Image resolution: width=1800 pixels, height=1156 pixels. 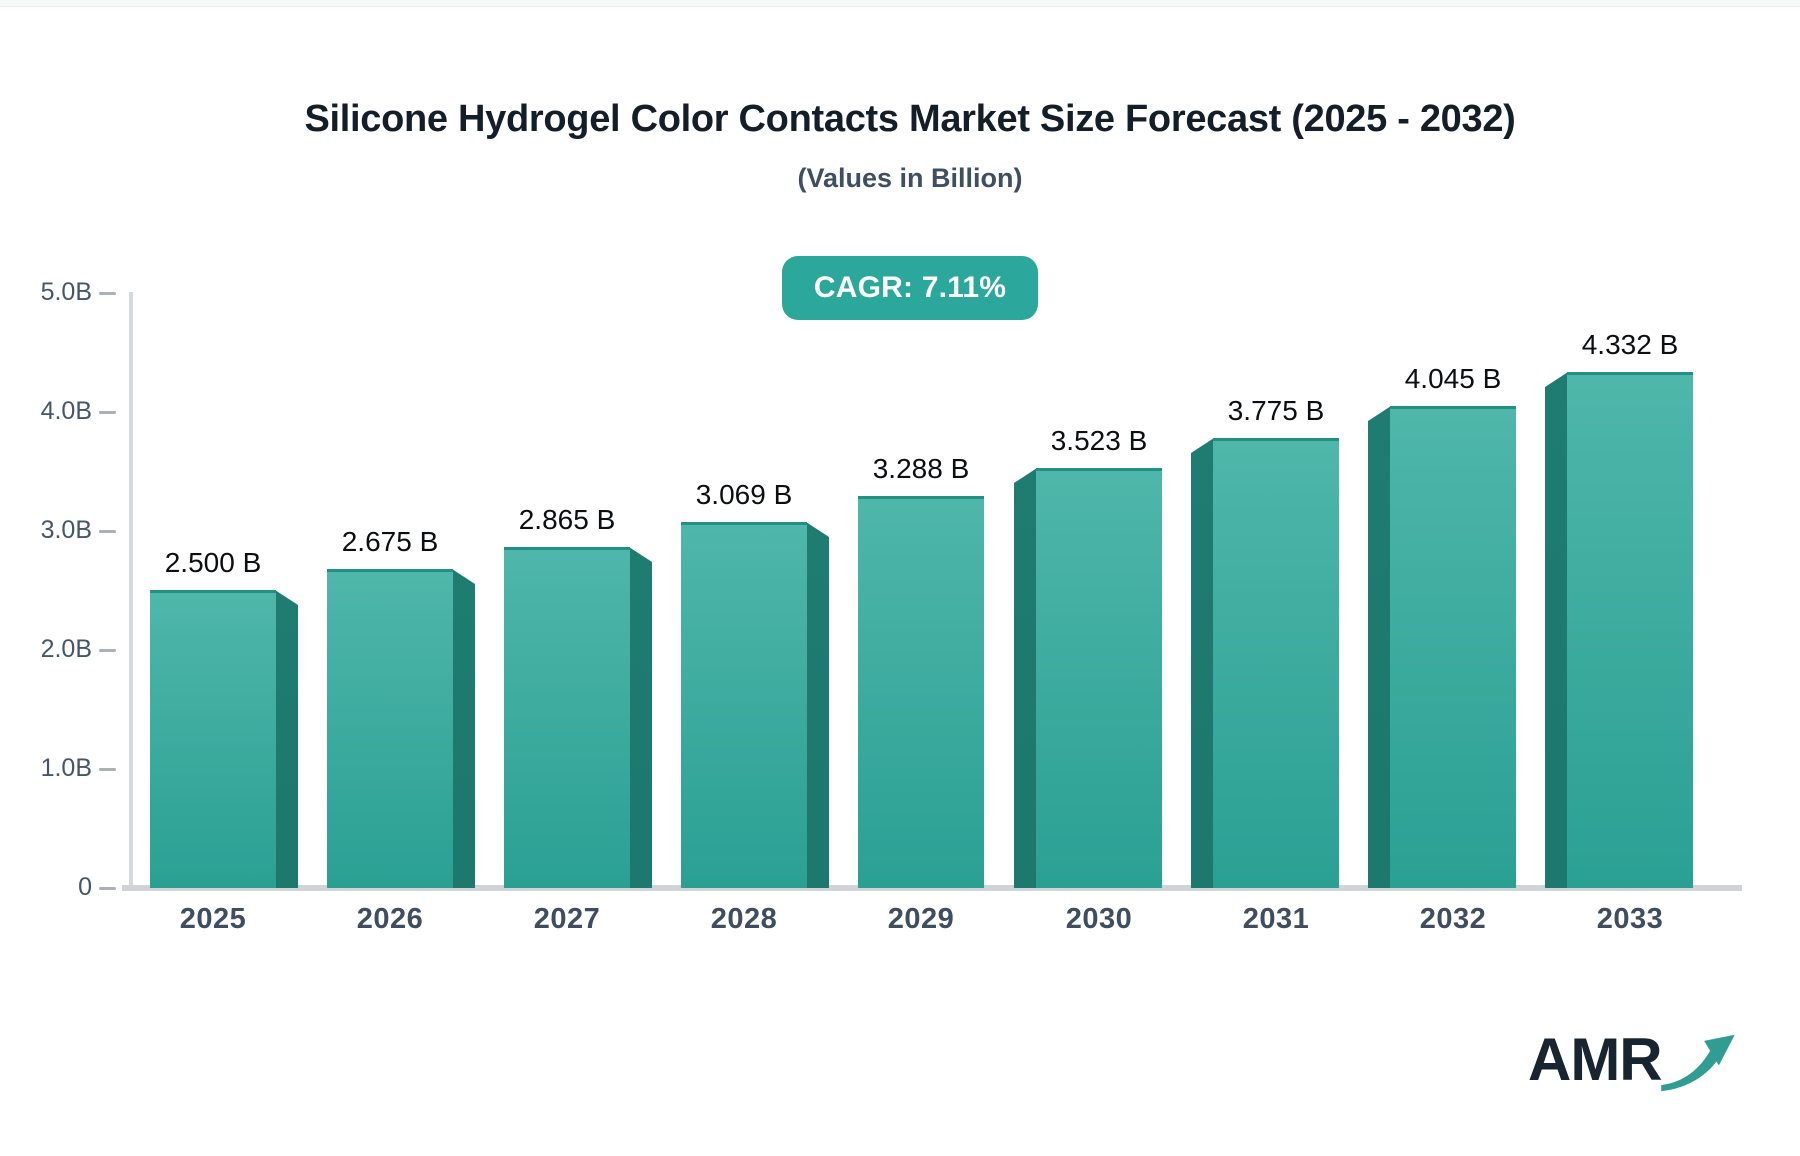 I want to click on x-axis-baseline, so click(x=932, y=888).